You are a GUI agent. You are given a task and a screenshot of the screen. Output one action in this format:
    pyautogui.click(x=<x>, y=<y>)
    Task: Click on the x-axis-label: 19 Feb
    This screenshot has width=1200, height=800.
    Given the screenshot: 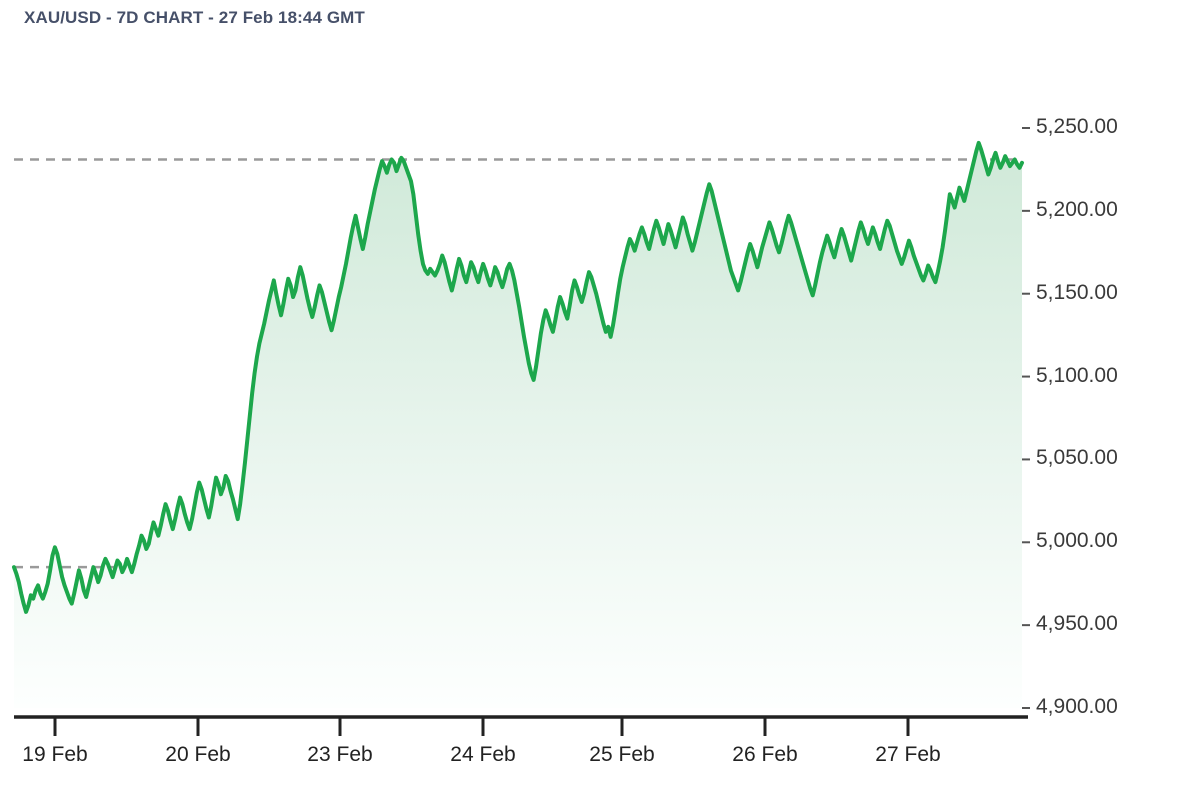 What is the action you would take?
    pyautogui.click(x=55, y=754)
    